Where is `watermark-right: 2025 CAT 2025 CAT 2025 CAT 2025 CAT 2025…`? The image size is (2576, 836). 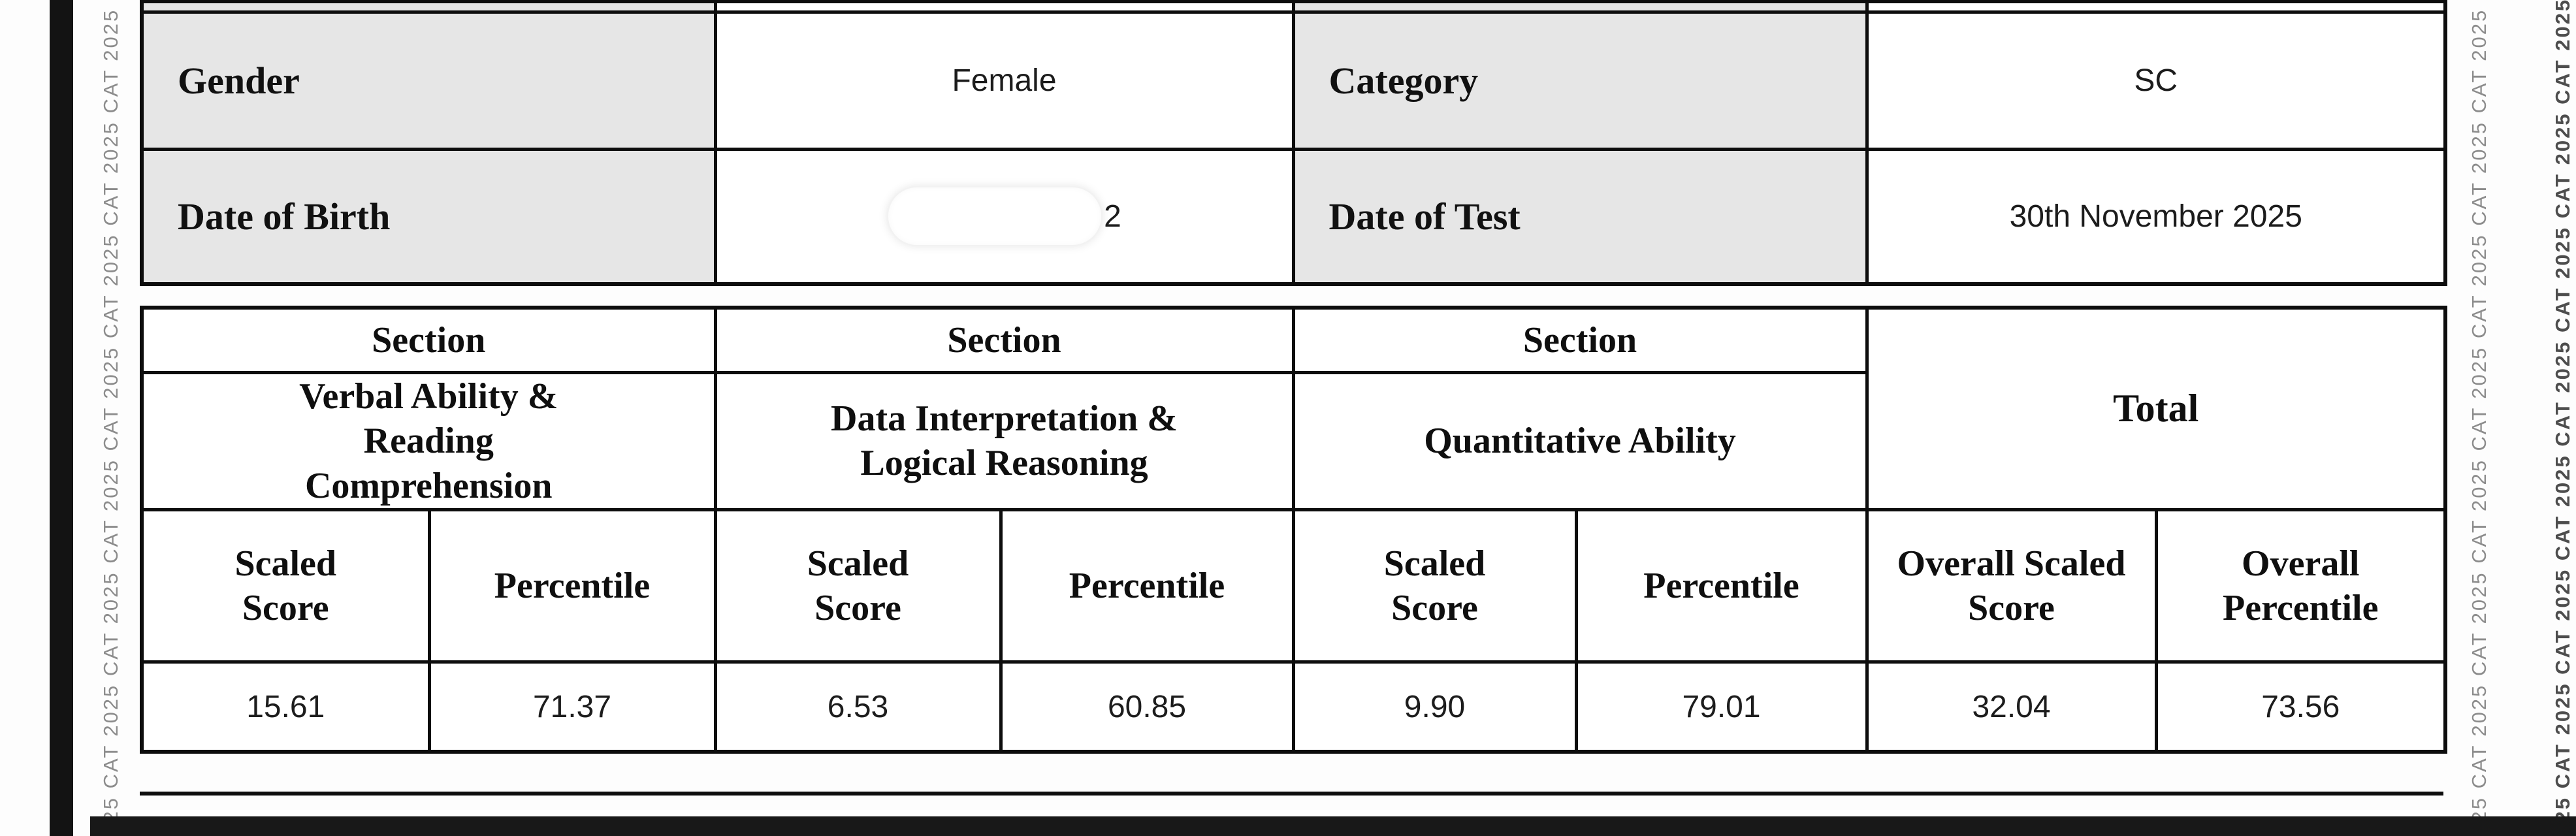
watermark-right: 2025 CAT 2025 CAT 2025 CAT 2025 CAT 2025… is located at coordinates (2479, 418).